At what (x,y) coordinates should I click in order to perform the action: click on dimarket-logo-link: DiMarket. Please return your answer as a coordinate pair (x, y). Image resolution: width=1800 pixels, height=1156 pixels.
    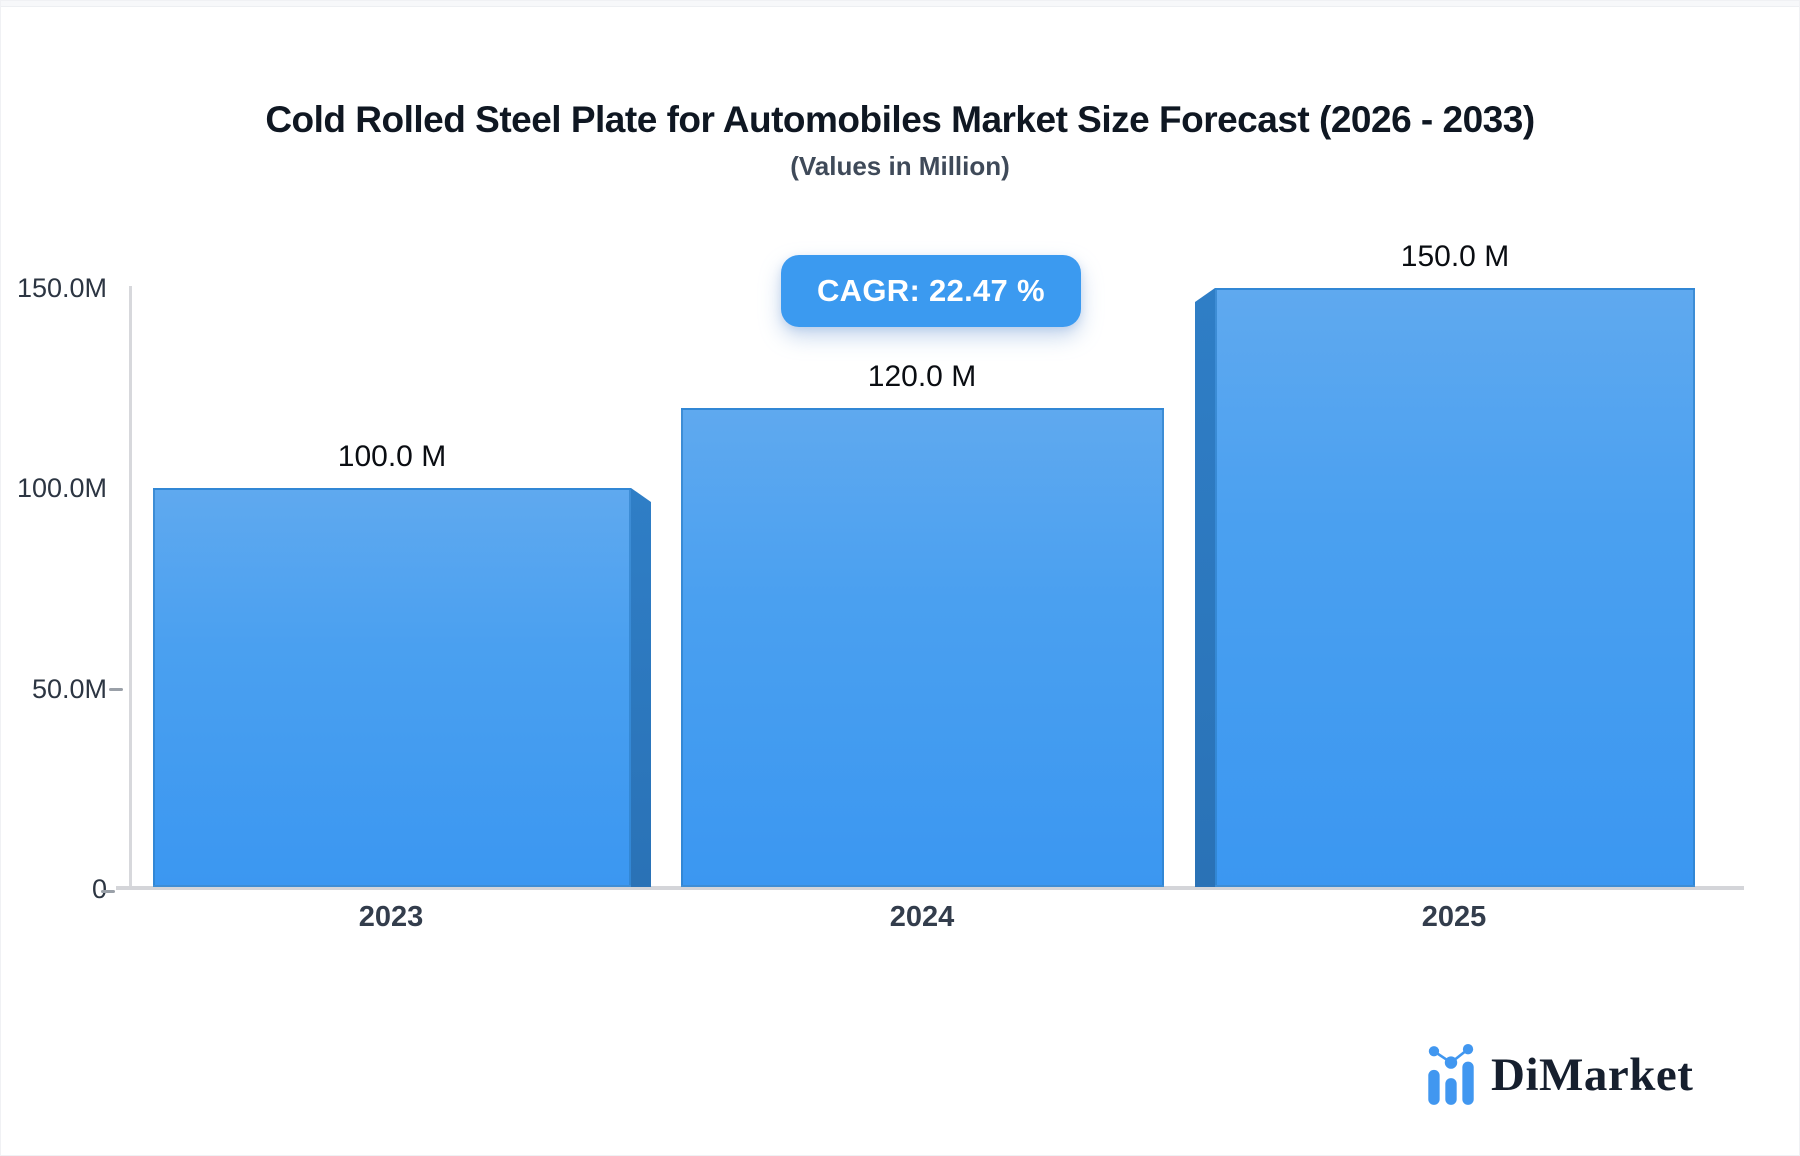
    Looking at the image, I should click on (1559, 1075).